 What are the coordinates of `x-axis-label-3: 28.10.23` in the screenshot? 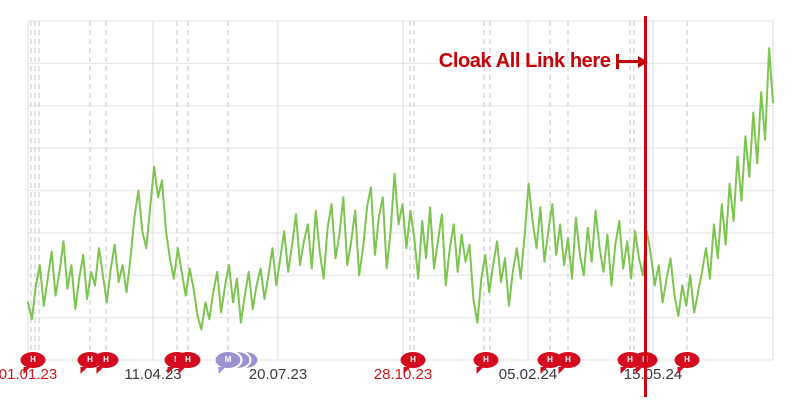 It's located at (403, 374).